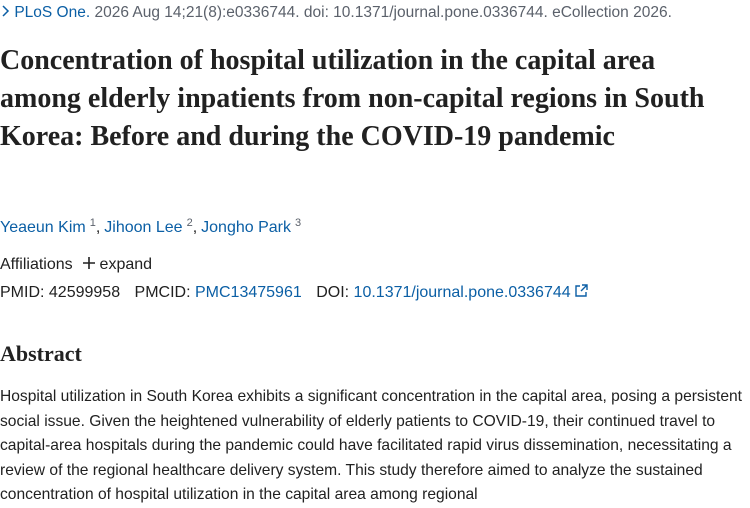 The width and height of the screenshot is (750, 508). Describe the element at coordinates (298, 223) in the screenshot. I see `affiliation-number: 3` at that location.